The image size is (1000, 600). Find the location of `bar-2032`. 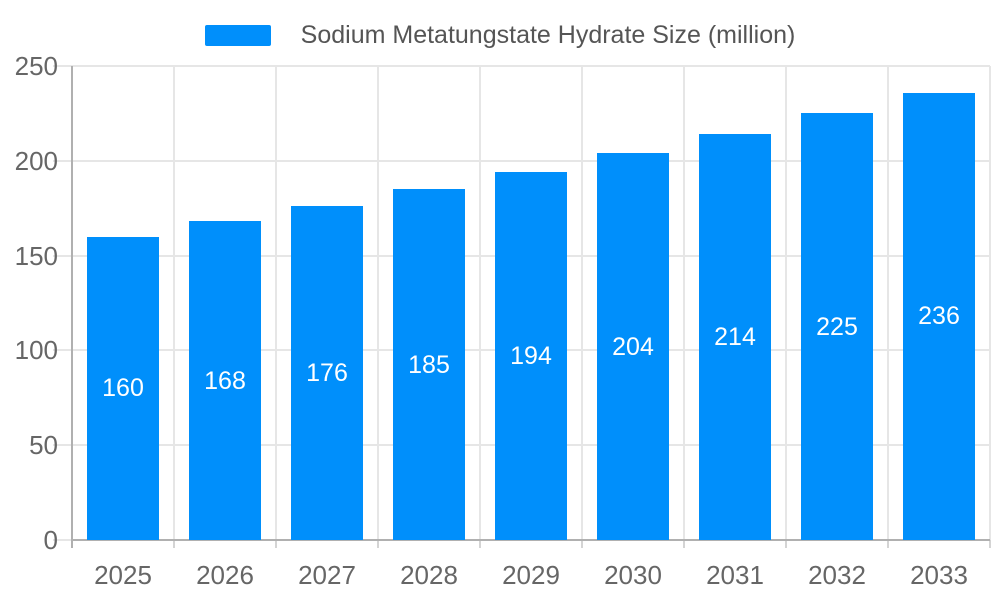

bar-2032 is located at coordinates (837, 326).